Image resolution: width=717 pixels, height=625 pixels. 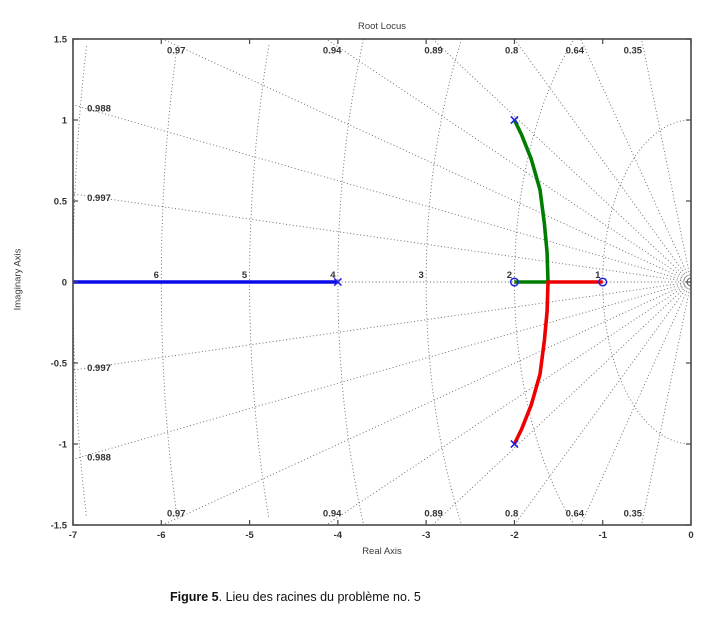 What do you see at coordinates (382, 551) in the screenshot?
I see `x-axis-label: Real Axis` at bounding box center [382, 551].